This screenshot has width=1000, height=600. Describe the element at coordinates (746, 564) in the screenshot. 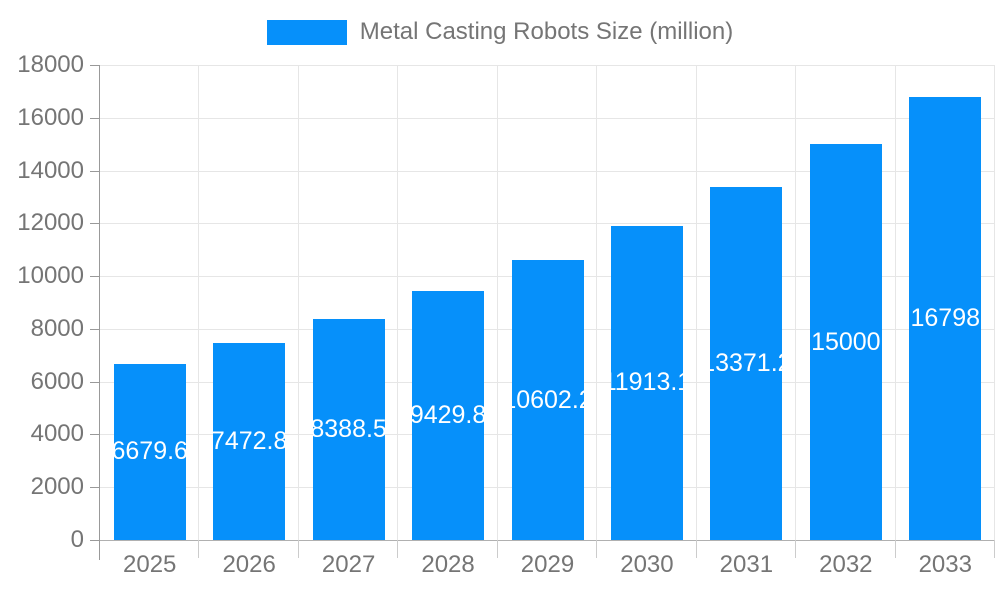

I see `x-axis-tick-label: 2031` at that location.